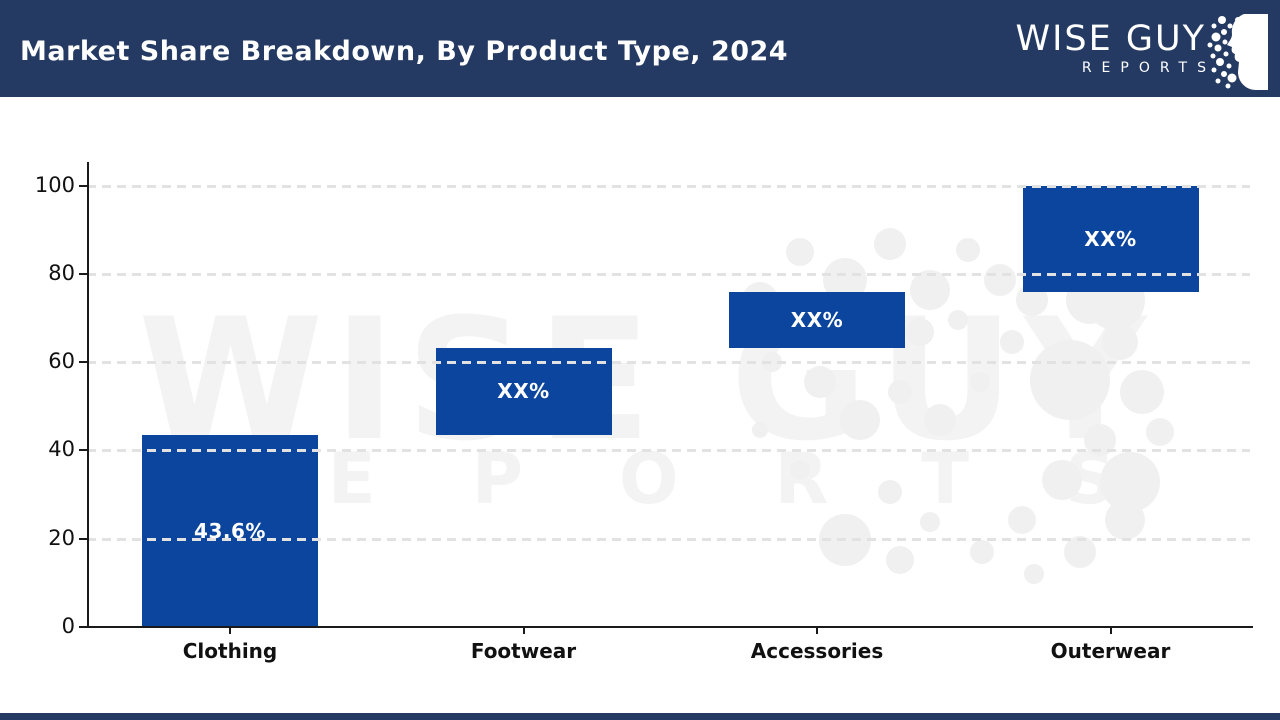 This screenshot has height=720, width=1280. I want to click on x-category-label-accessories: Accessories, so click(817, 651).